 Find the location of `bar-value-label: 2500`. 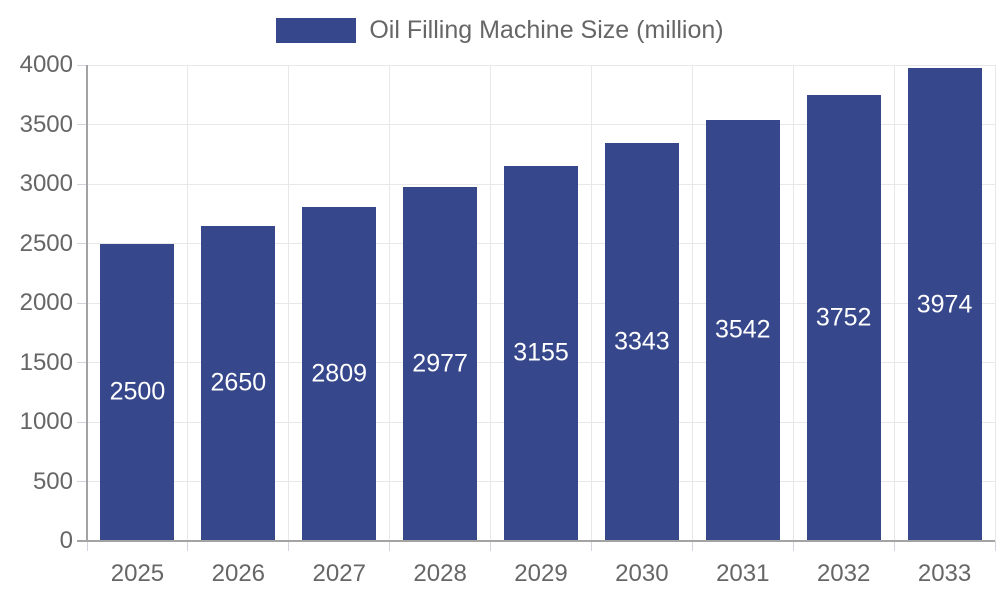

bar-value-label: 2500 is located at coordinates (137, 391).